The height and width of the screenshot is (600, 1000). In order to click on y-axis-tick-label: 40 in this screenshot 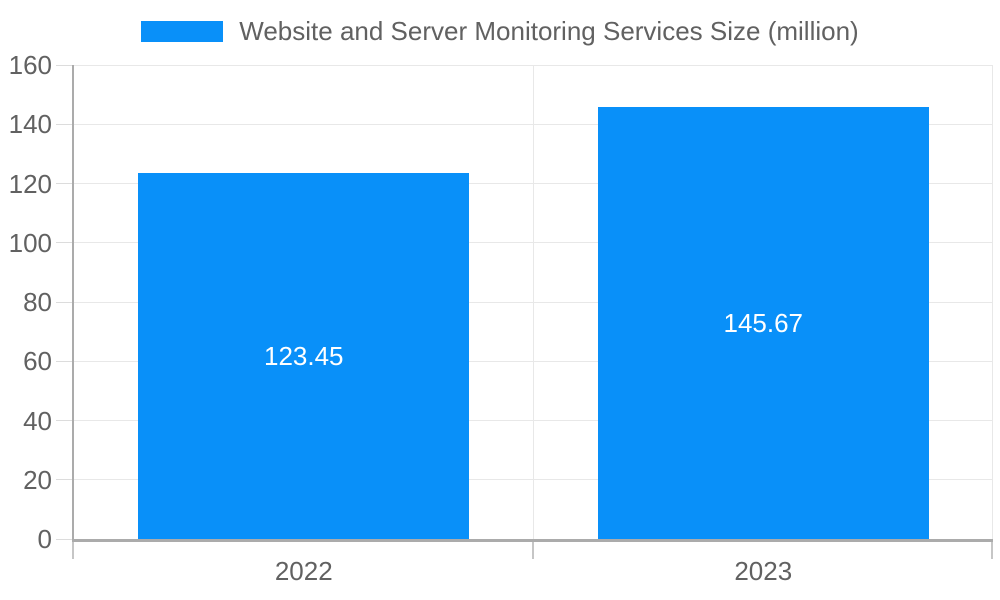, I will do `click(37, 420)`.